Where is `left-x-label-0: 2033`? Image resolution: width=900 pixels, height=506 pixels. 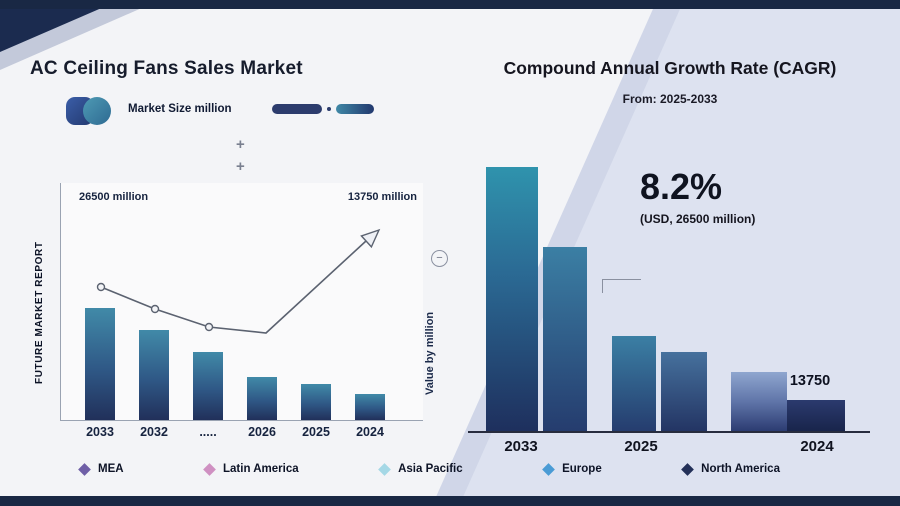
left-x-label-0: 2033 is located at coordinates (100, 432).